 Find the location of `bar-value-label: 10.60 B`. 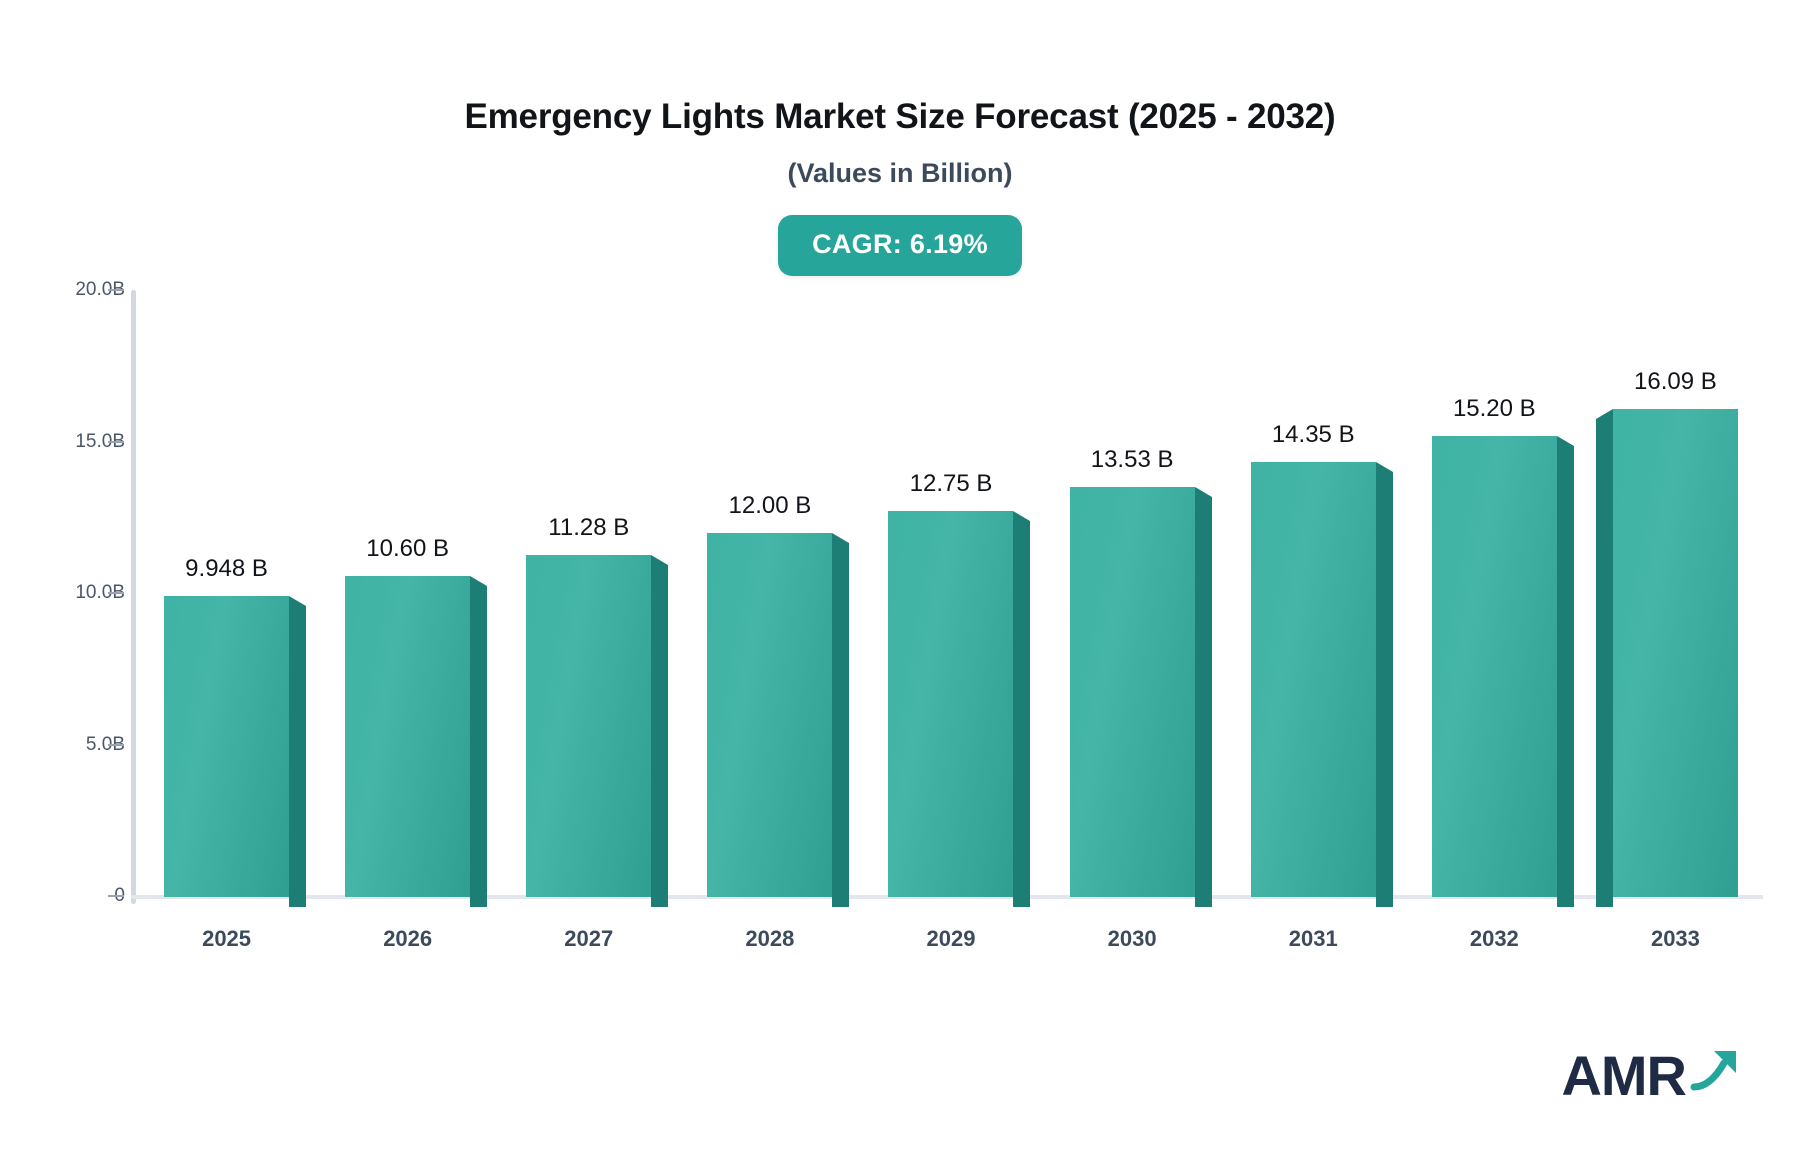

bar-value-label: 10.60 B is located at coordinates (408, 548).